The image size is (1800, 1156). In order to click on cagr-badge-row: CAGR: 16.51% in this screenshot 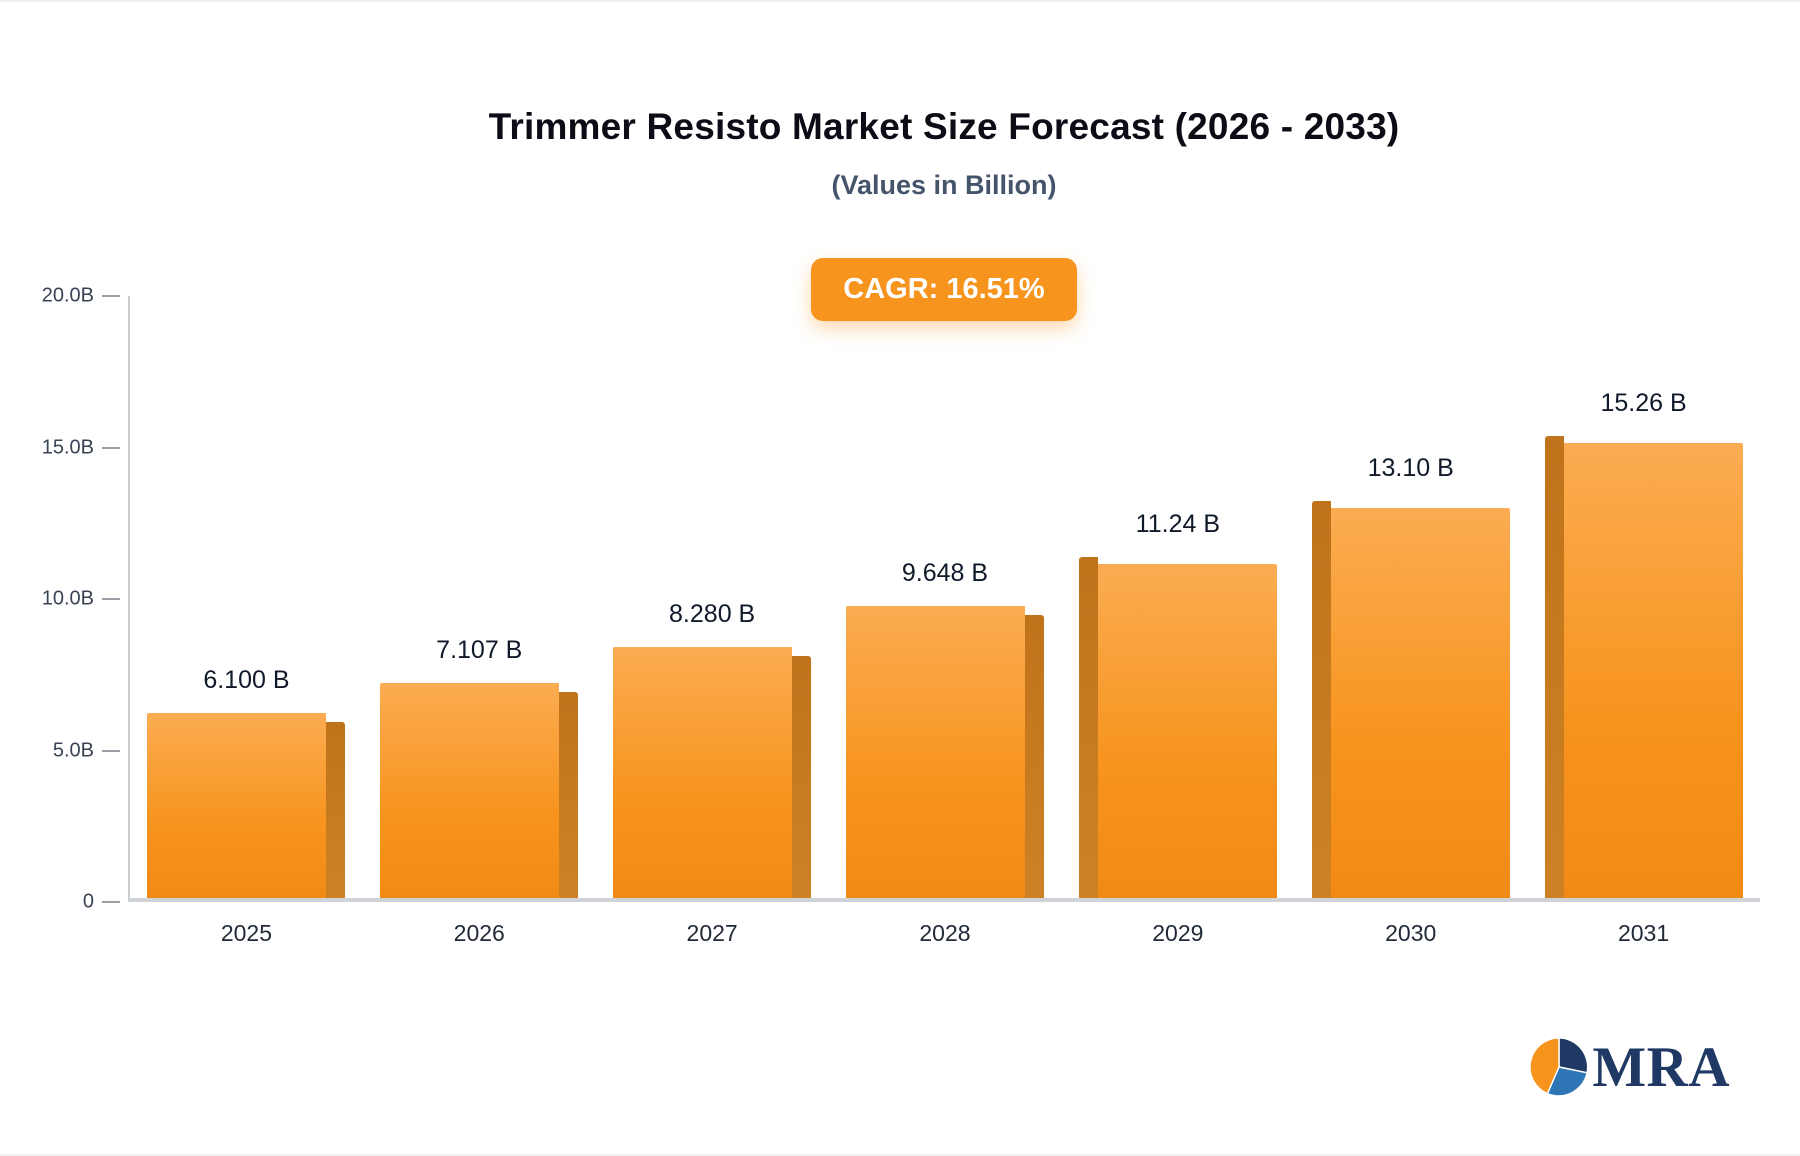, I will do `click(944, 289)`.